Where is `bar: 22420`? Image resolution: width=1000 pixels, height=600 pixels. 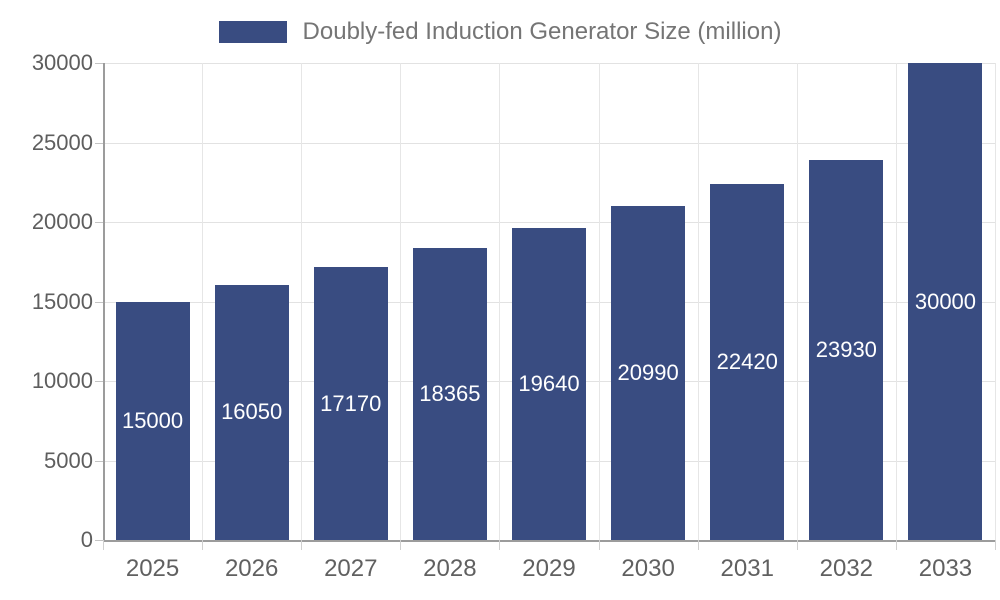 bar: 22420 is located at coordinates (747, 361).